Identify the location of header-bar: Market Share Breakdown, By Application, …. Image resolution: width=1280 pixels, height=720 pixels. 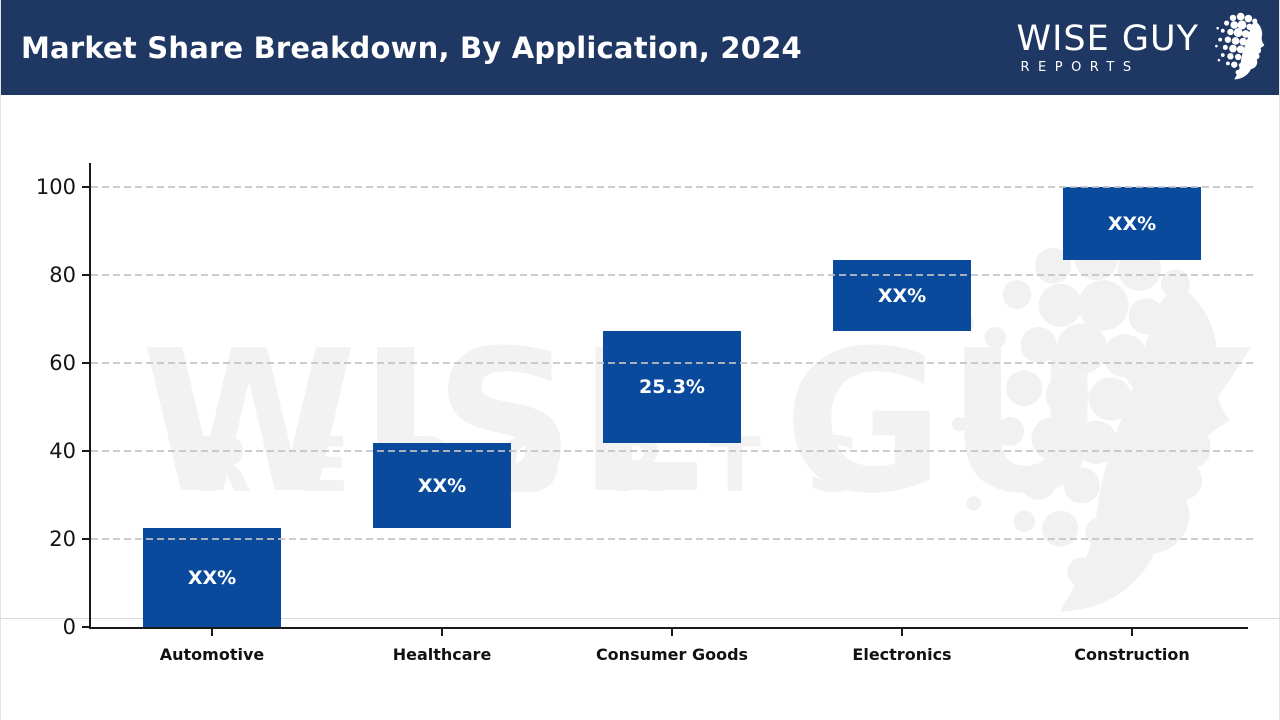
(640, 47).